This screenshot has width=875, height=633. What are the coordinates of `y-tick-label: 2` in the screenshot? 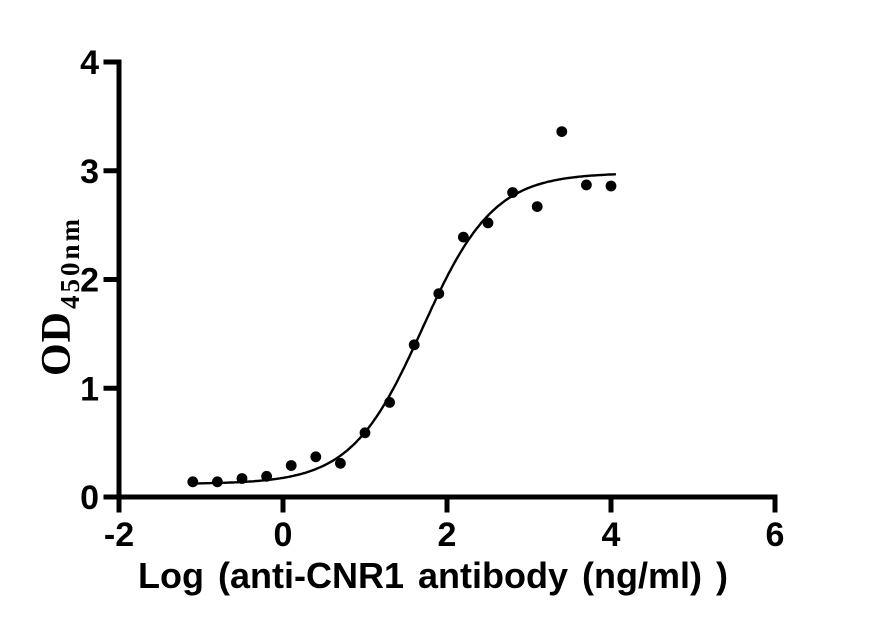 It's located at (89, 281).